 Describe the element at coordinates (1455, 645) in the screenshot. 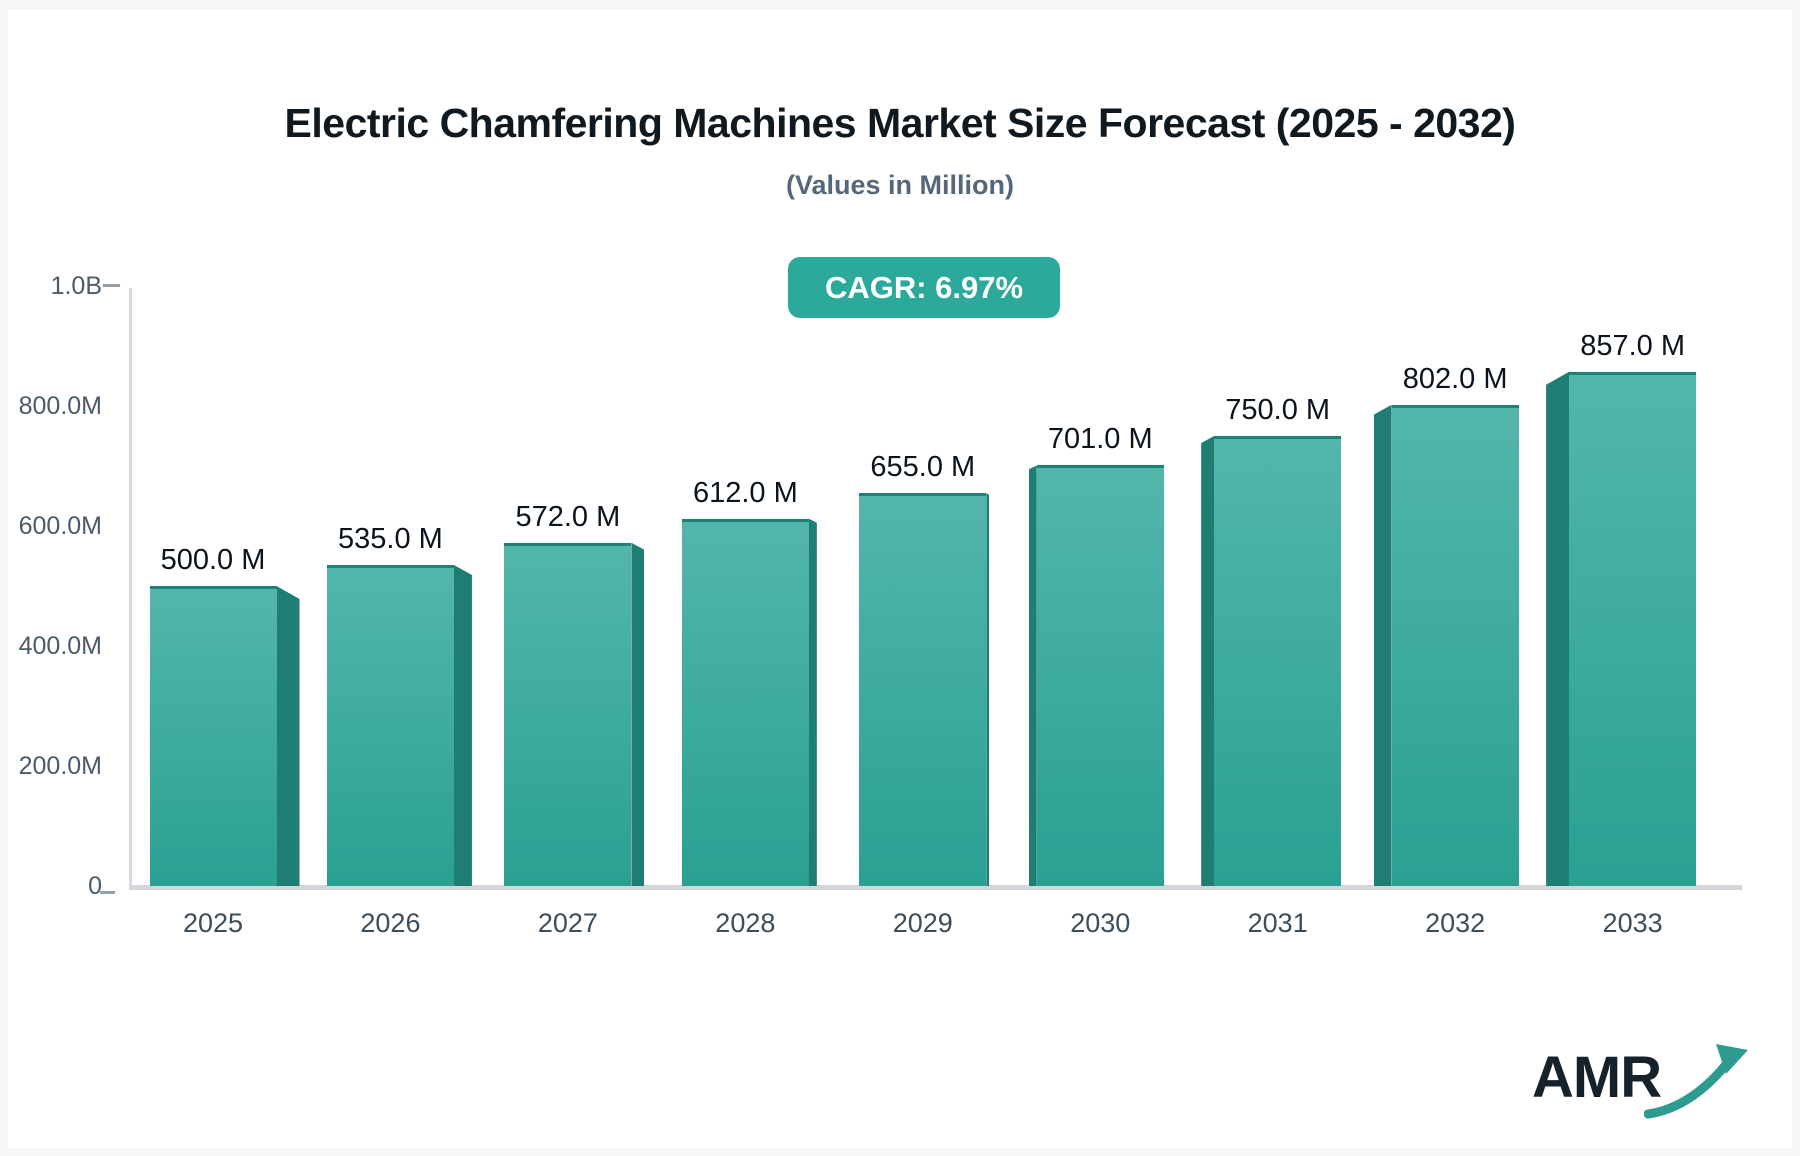

I see `bar-2032` at that location.